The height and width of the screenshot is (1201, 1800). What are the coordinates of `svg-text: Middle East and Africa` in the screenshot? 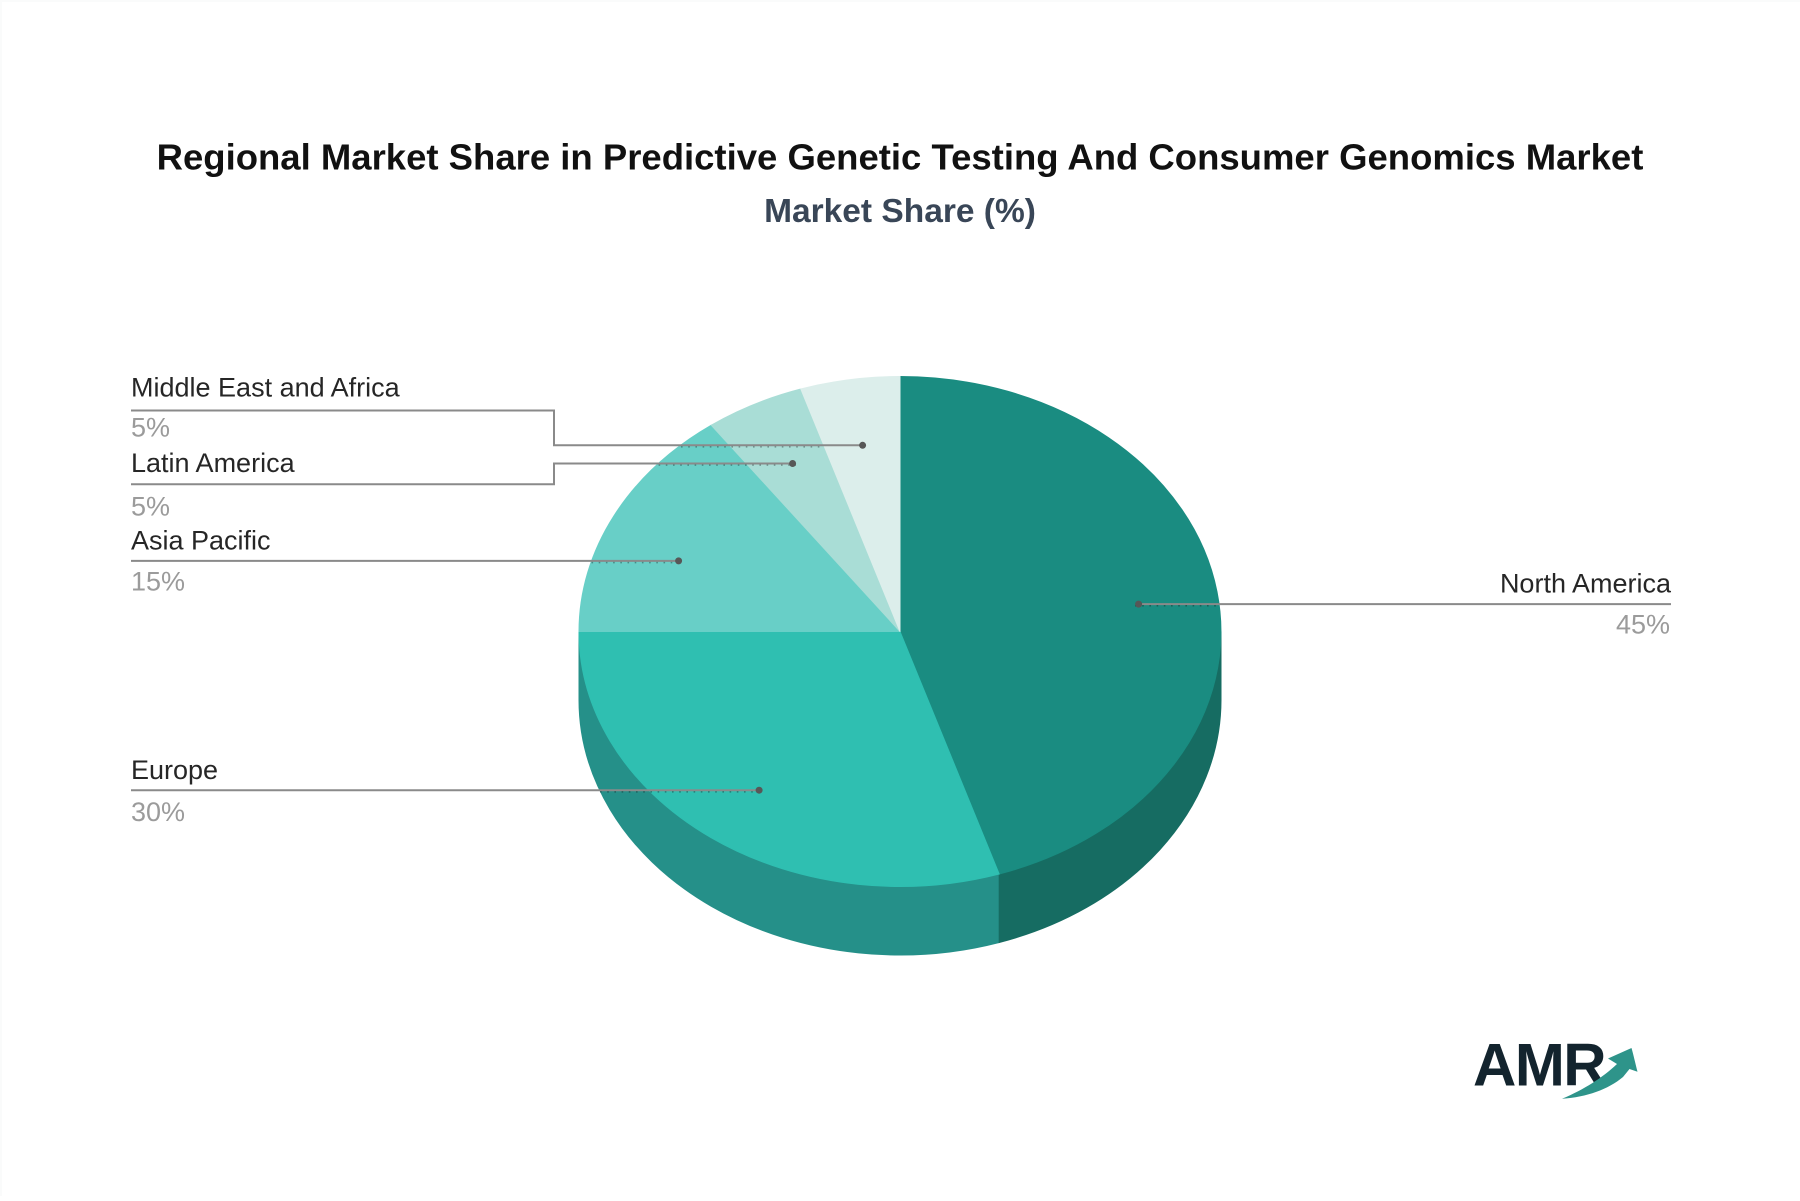 It's located at (266, 387).